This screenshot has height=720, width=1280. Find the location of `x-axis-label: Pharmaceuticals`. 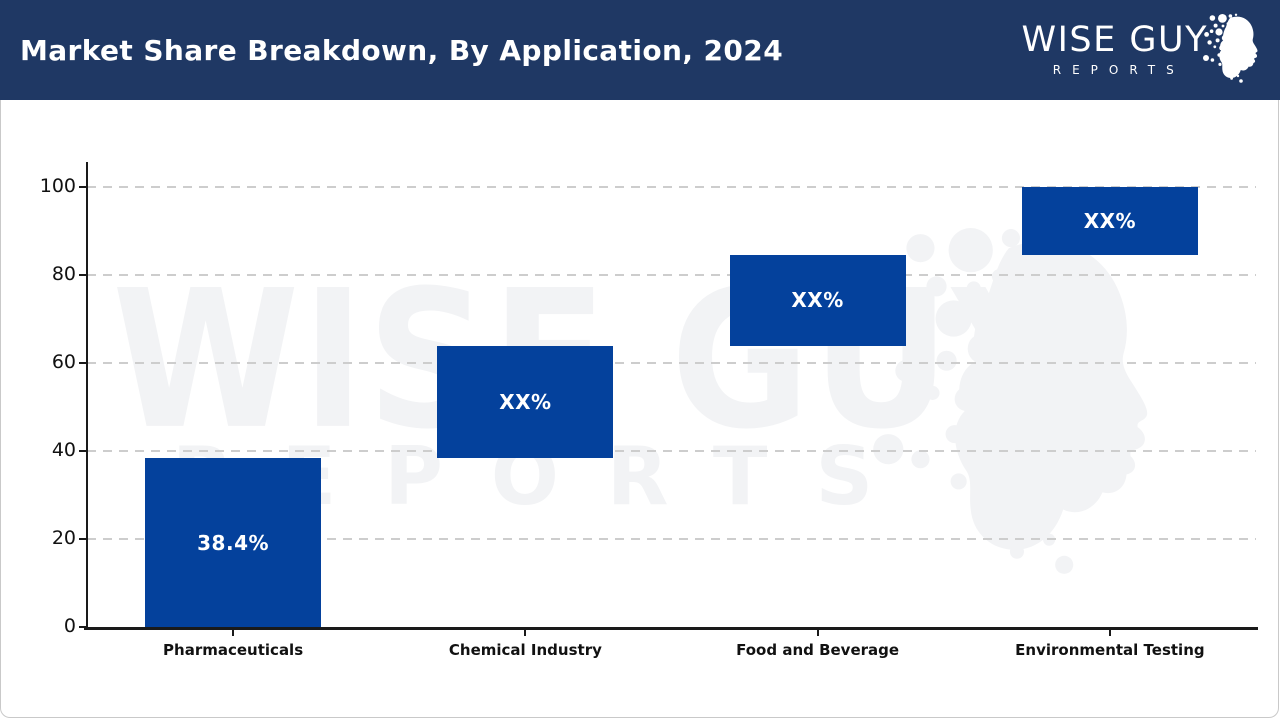

x-axis-label: Pharmaceuticals is located at coordinates (233, 650).